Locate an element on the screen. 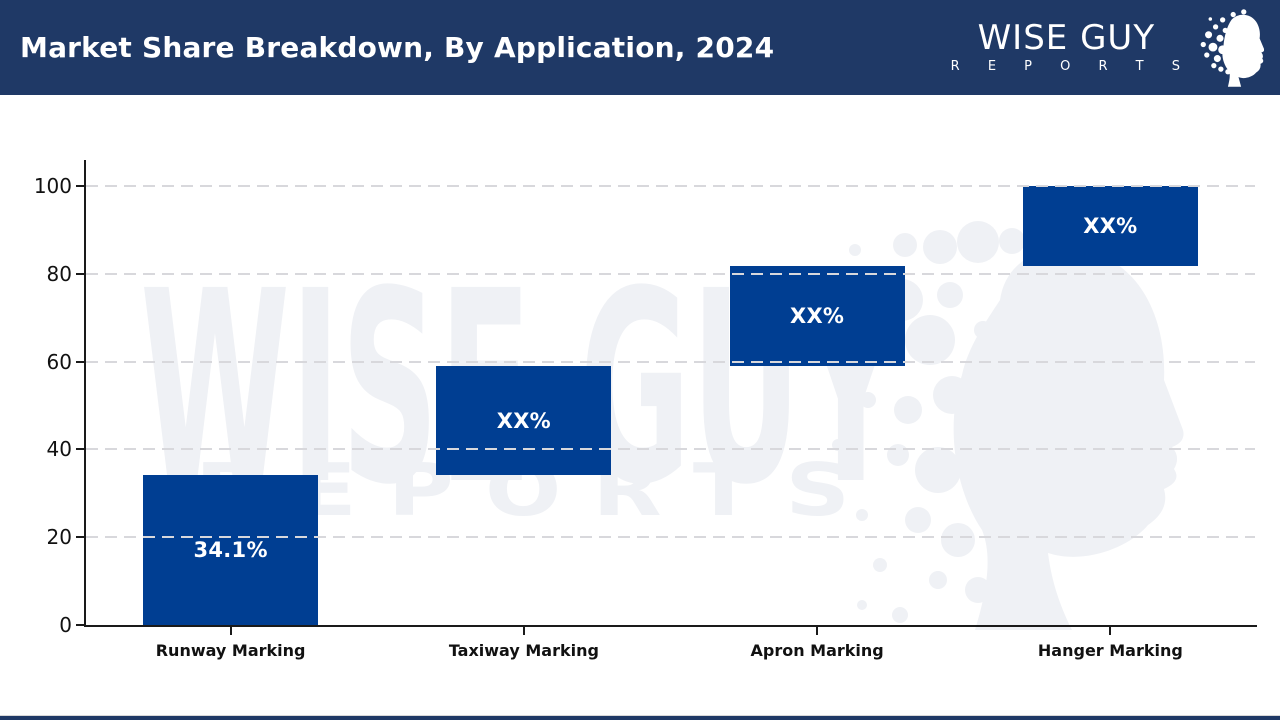 This screenshot has height=720, width=1280. bar-taxiway-marking: XX% is located at coordinates (524, 420).